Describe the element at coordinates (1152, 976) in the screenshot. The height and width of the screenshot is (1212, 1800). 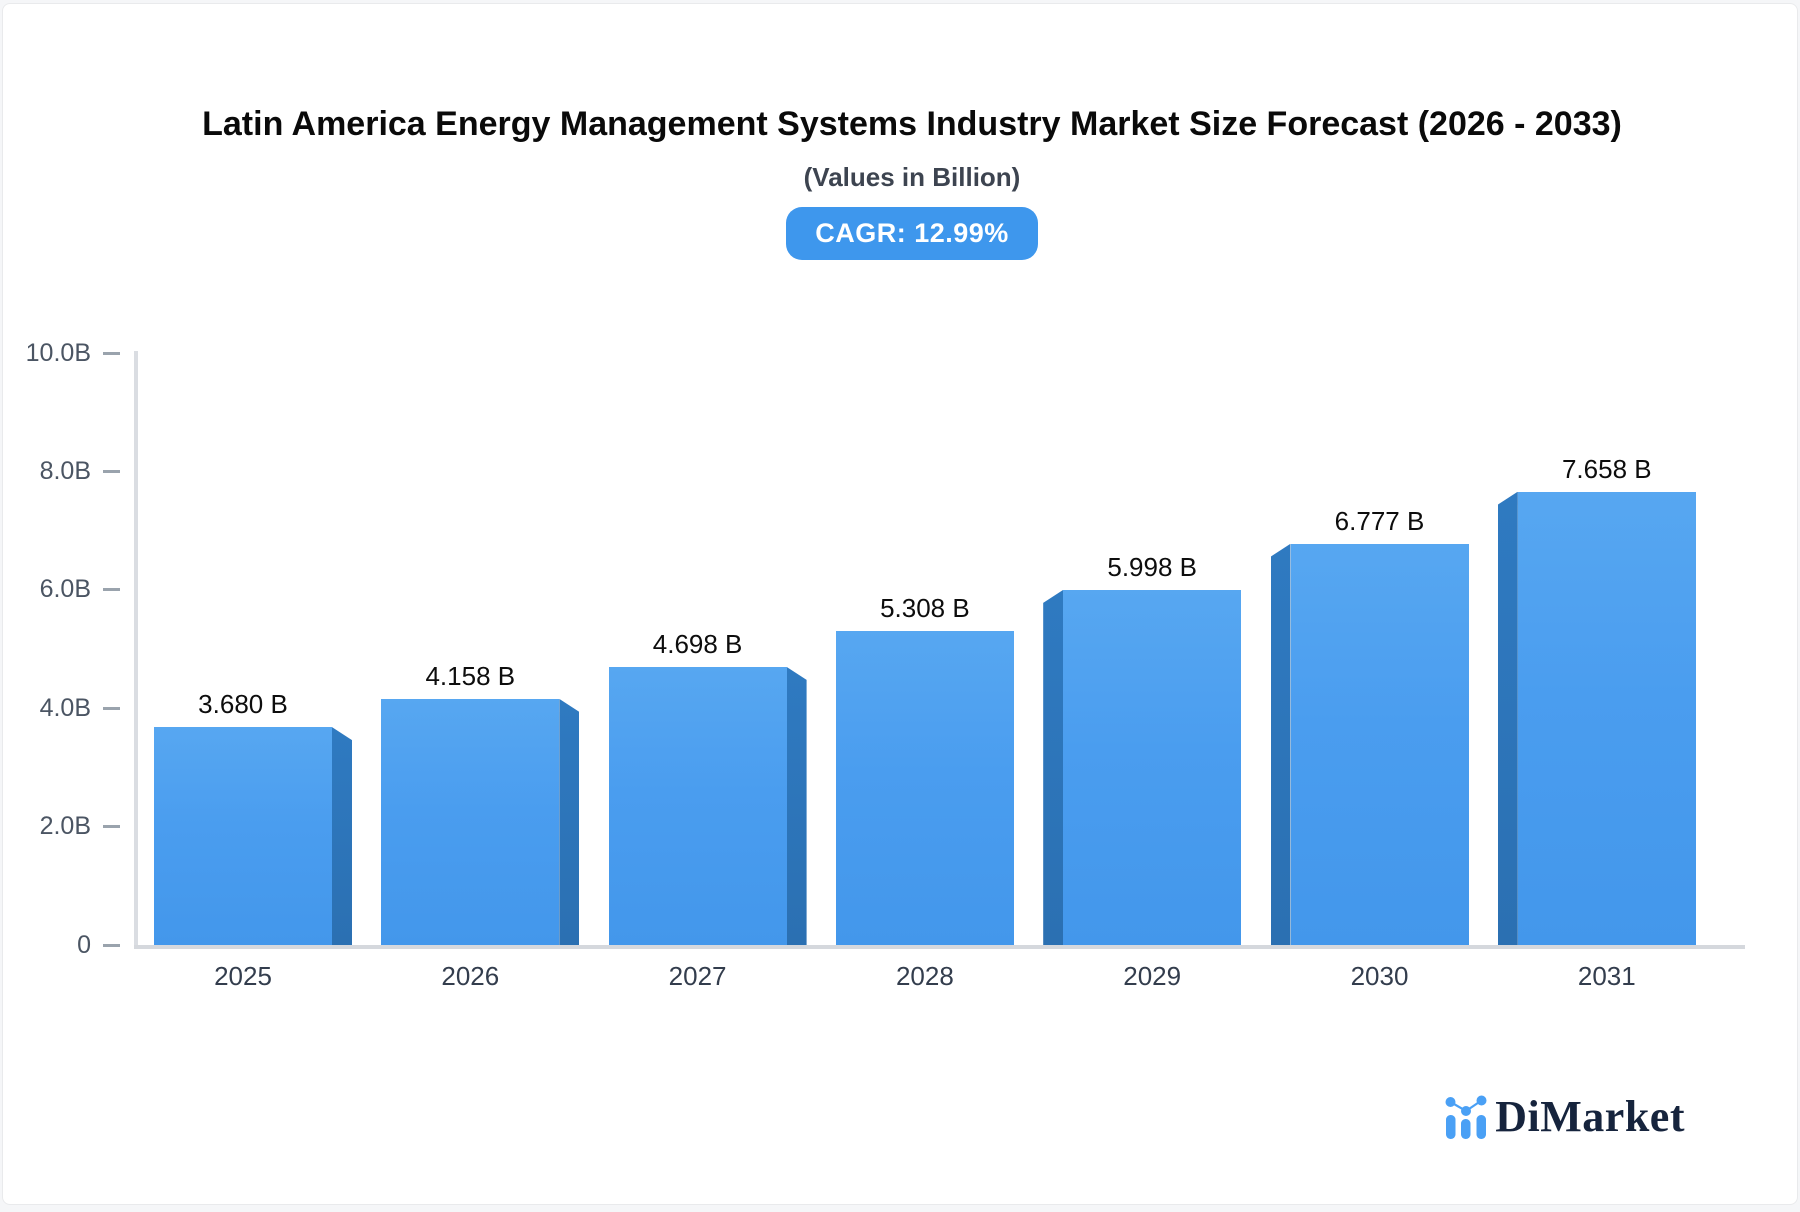
I see `x-axis-label: 2029` at that location.